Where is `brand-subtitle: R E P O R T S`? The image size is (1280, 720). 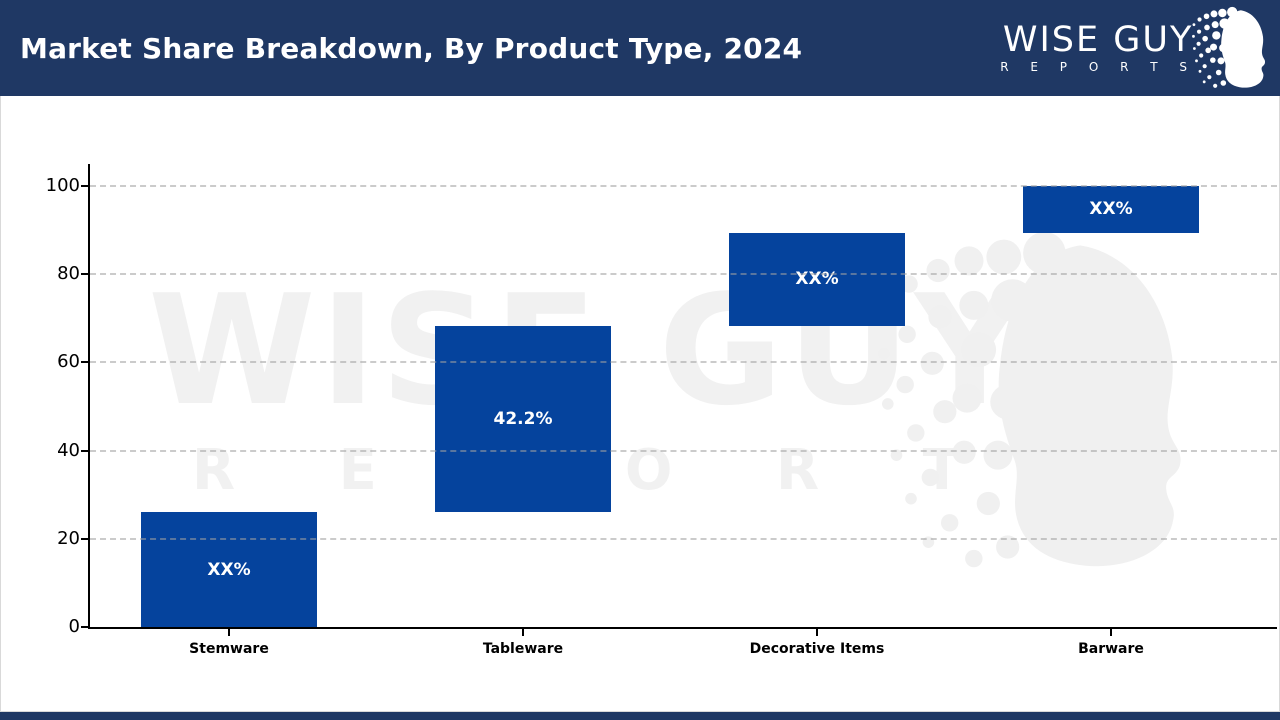 brand-subtitle: R E P O R T S is located at coordinates (1098, 67).